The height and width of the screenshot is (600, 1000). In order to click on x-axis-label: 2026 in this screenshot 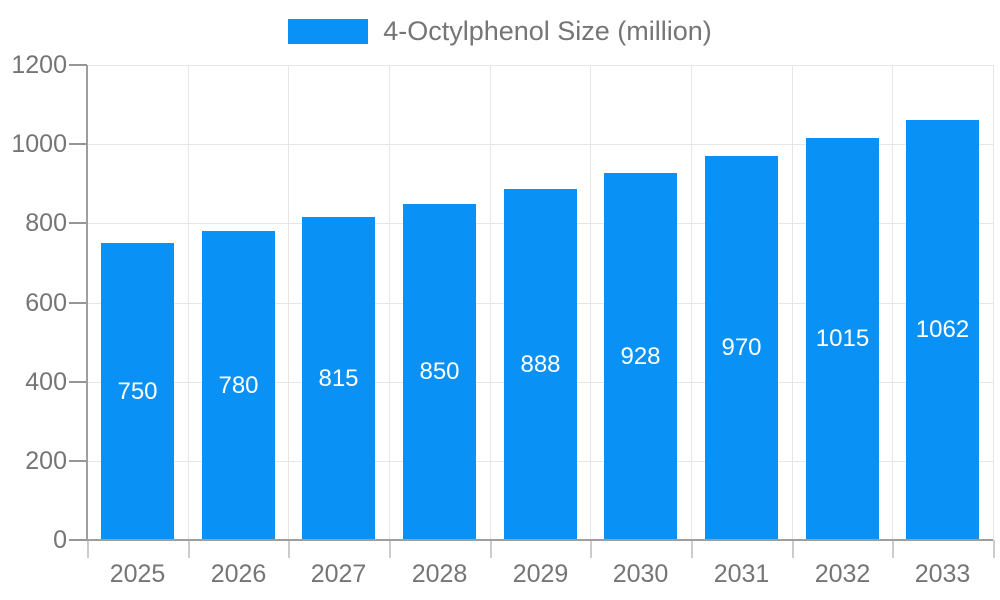, I will do `click(238, 574)`.